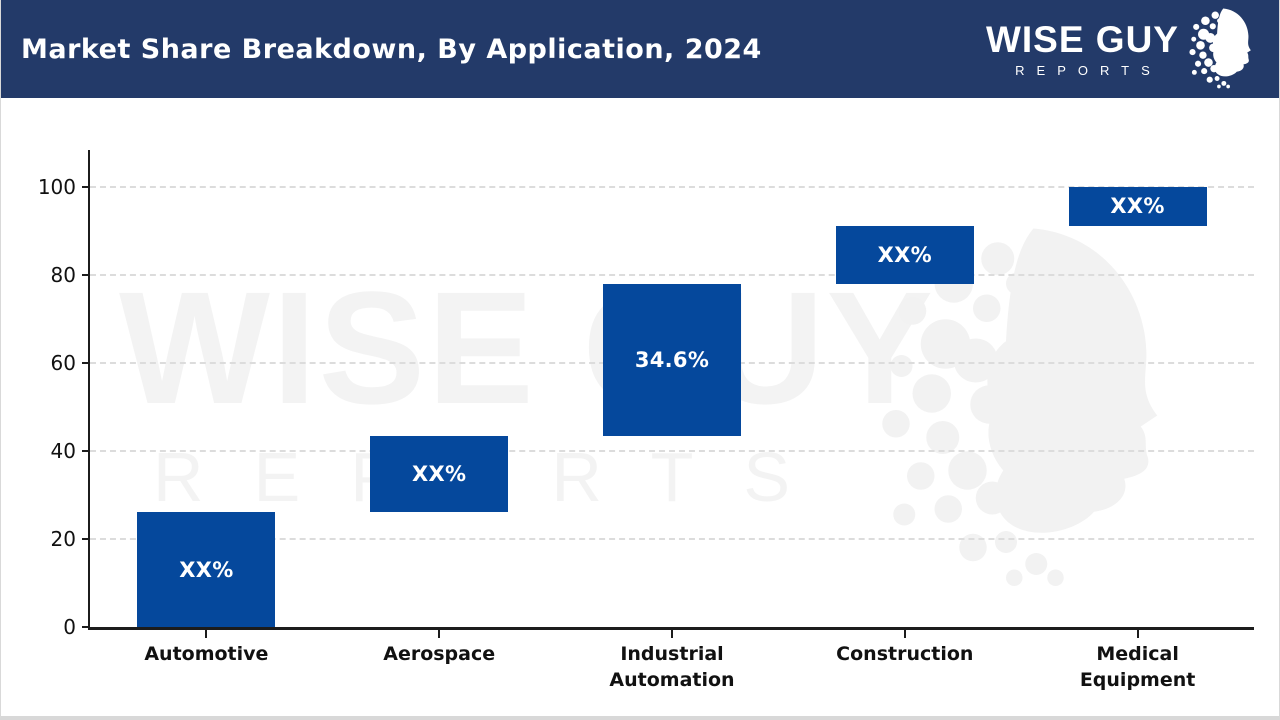  Describe the element at coordinates (63, 451) in the screenshot. I see `y-tick-label-40: 40` at that location.